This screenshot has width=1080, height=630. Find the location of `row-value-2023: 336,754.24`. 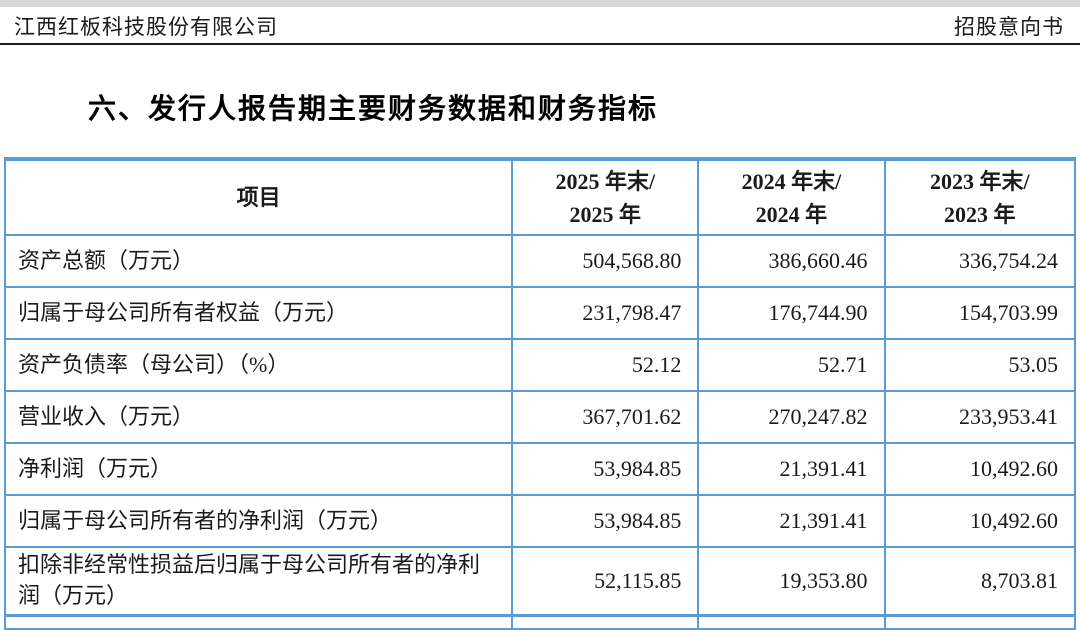

row-value-2023: 336,754.24 is located at coordinates (980, 261).